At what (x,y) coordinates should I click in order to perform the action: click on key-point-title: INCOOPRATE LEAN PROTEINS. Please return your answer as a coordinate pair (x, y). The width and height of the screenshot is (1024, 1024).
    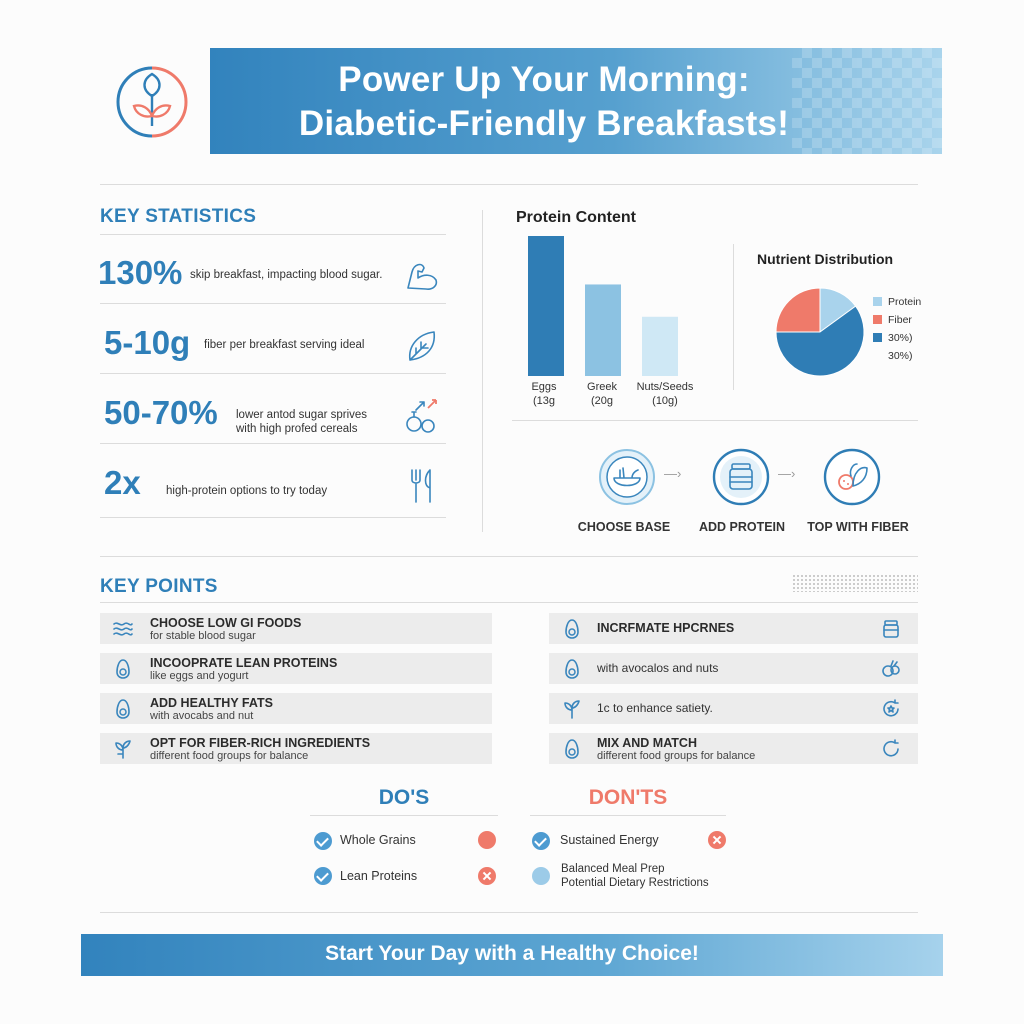
    Looking at the image, I should click on (244, 663).